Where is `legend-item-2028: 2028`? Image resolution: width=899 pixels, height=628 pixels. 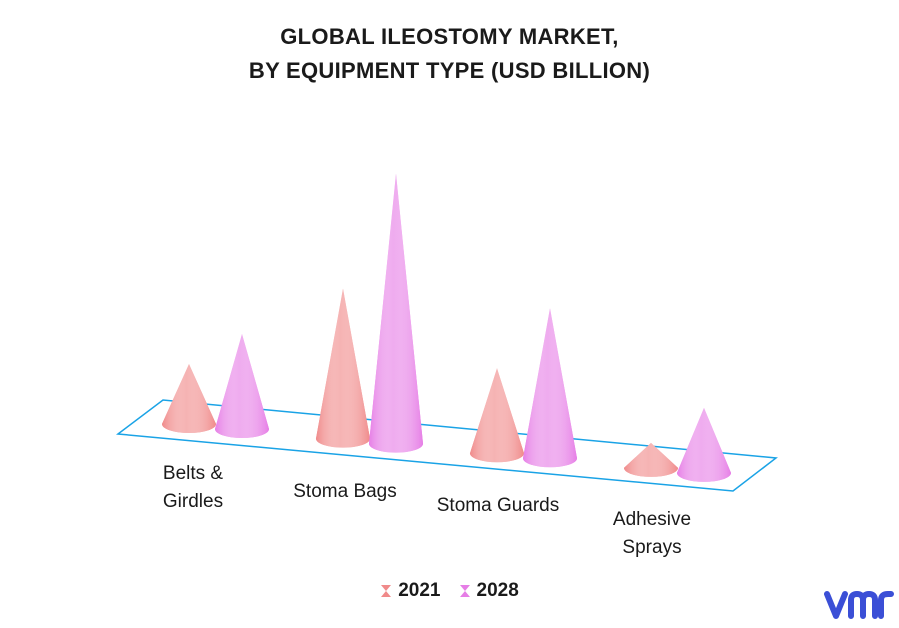
legend-item-2028: 2028 is located at coordinates (489, 591).